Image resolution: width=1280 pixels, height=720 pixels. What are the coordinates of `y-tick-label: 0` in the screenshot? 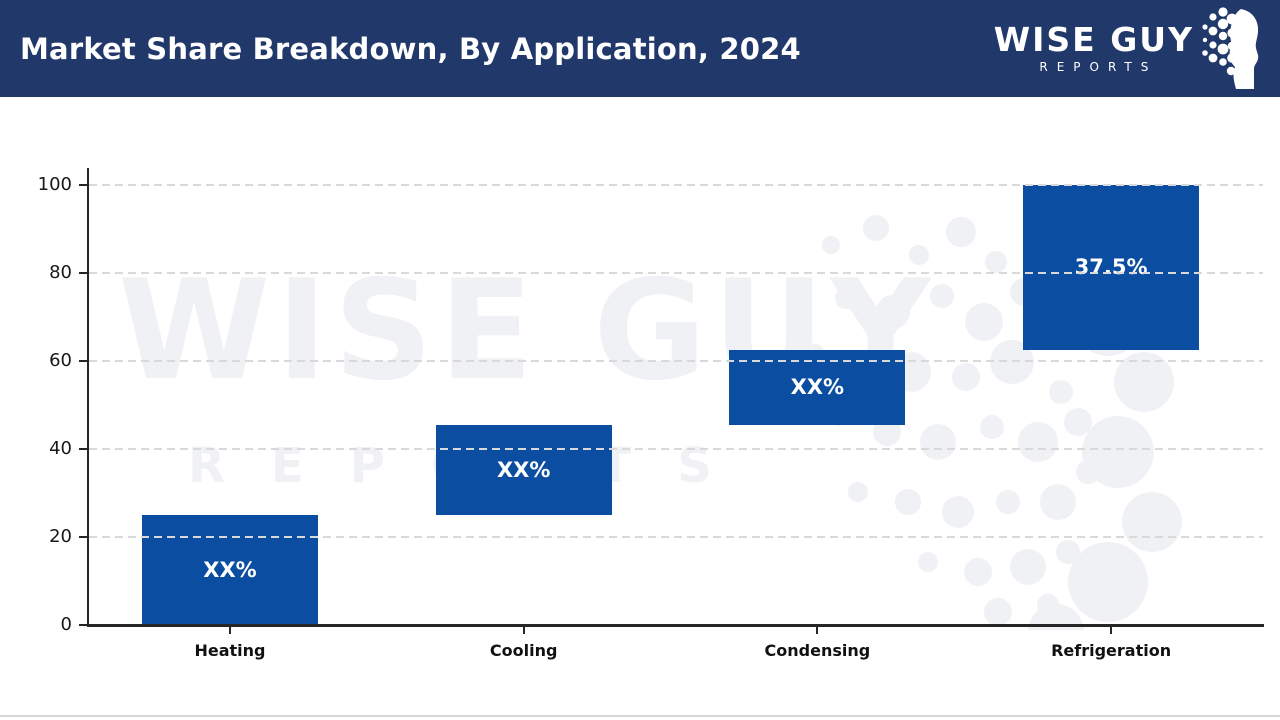 It's located at (66, 624).